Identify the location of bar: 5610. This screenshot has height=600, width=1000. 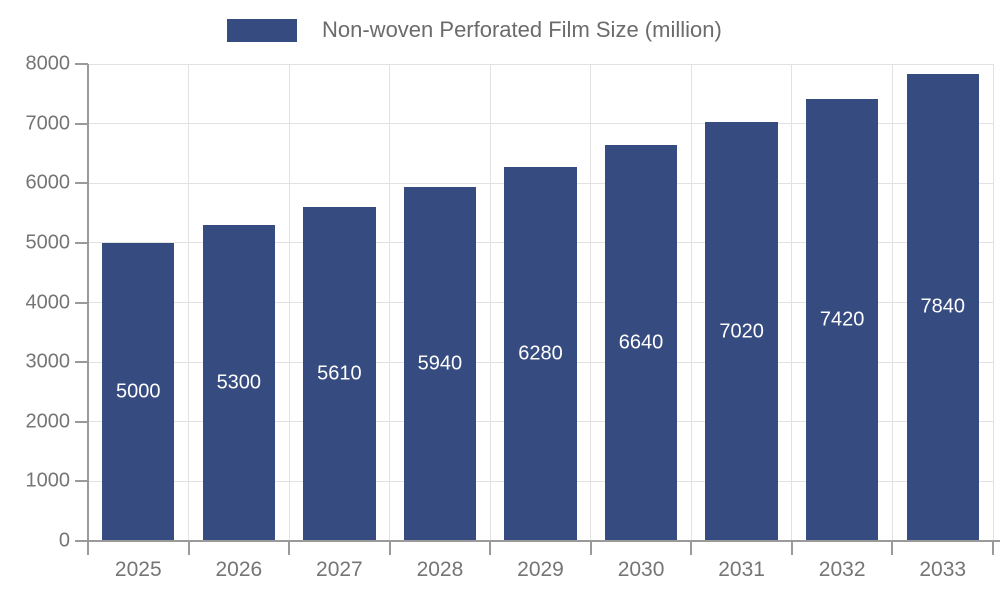
(339, 373).